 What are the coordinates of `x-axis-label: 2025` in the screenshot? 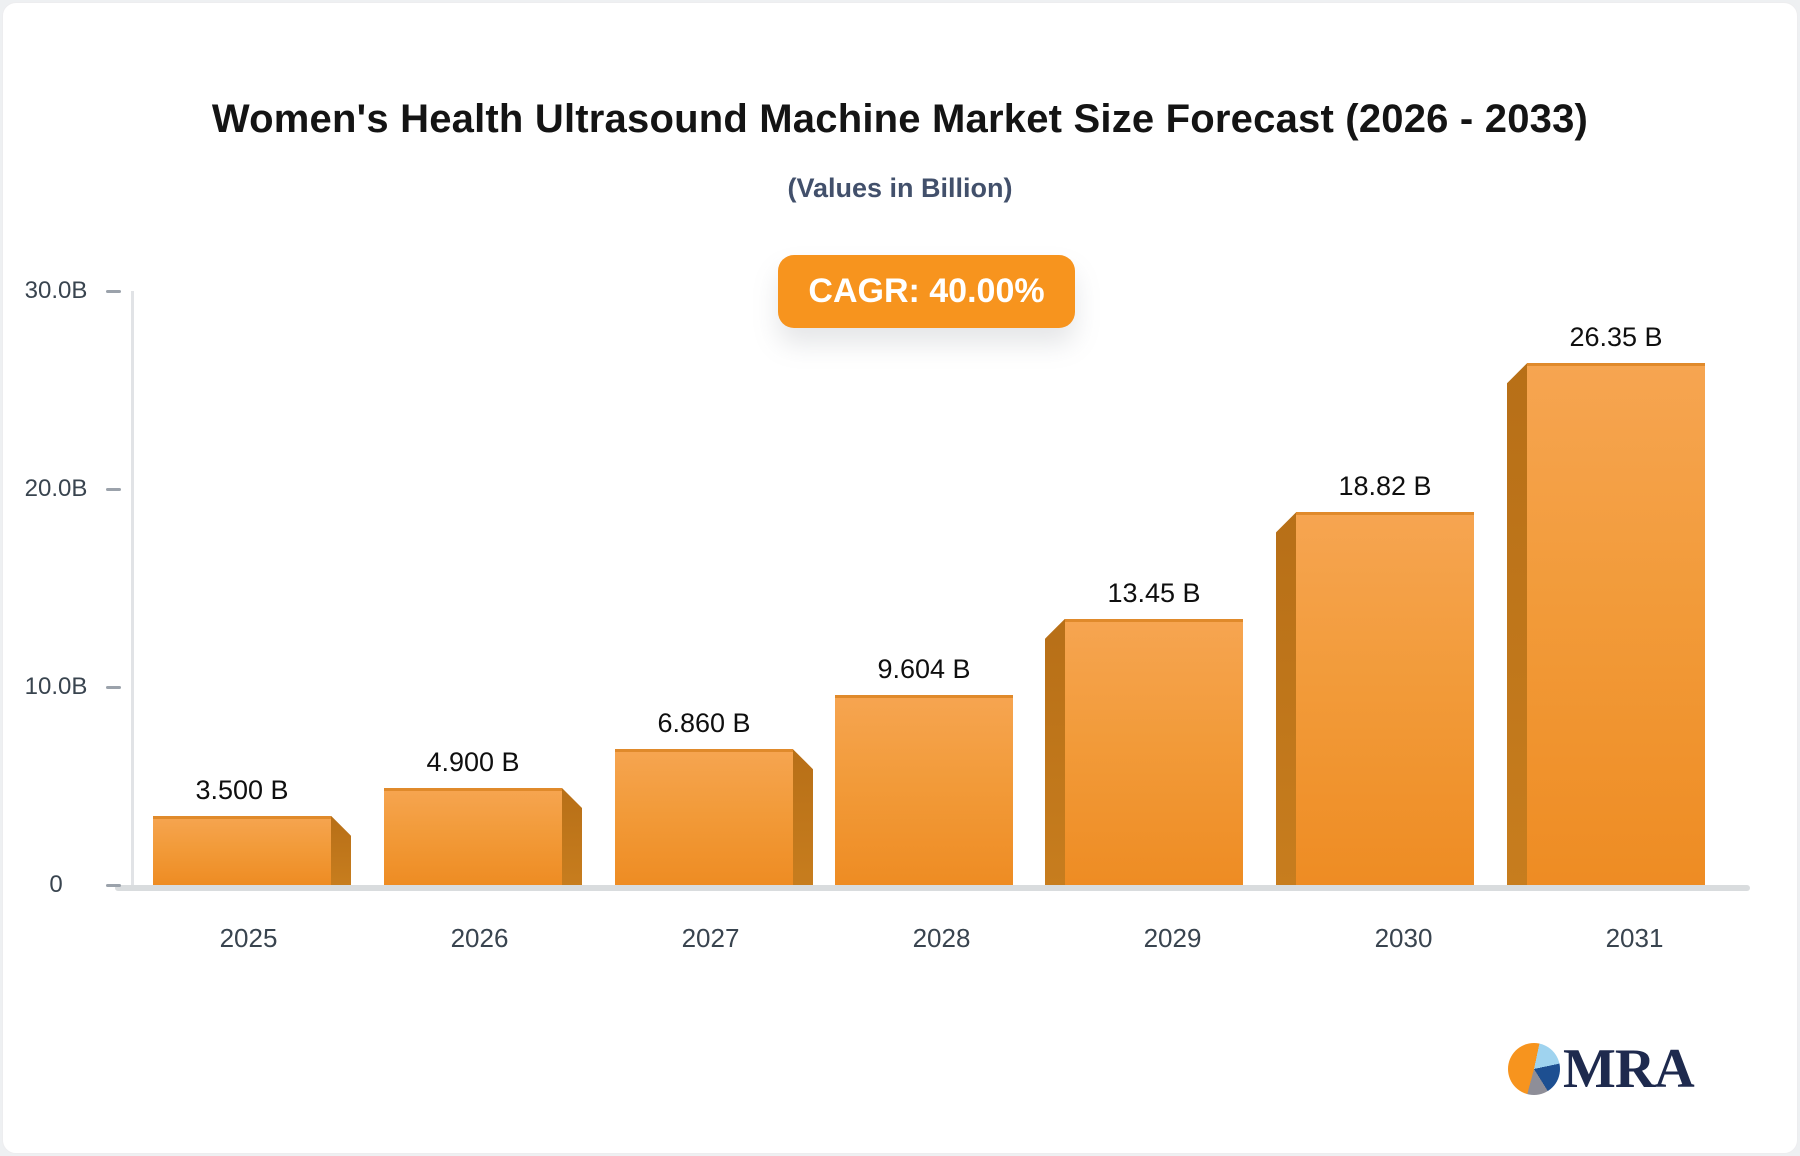 It's located at (248, 938).